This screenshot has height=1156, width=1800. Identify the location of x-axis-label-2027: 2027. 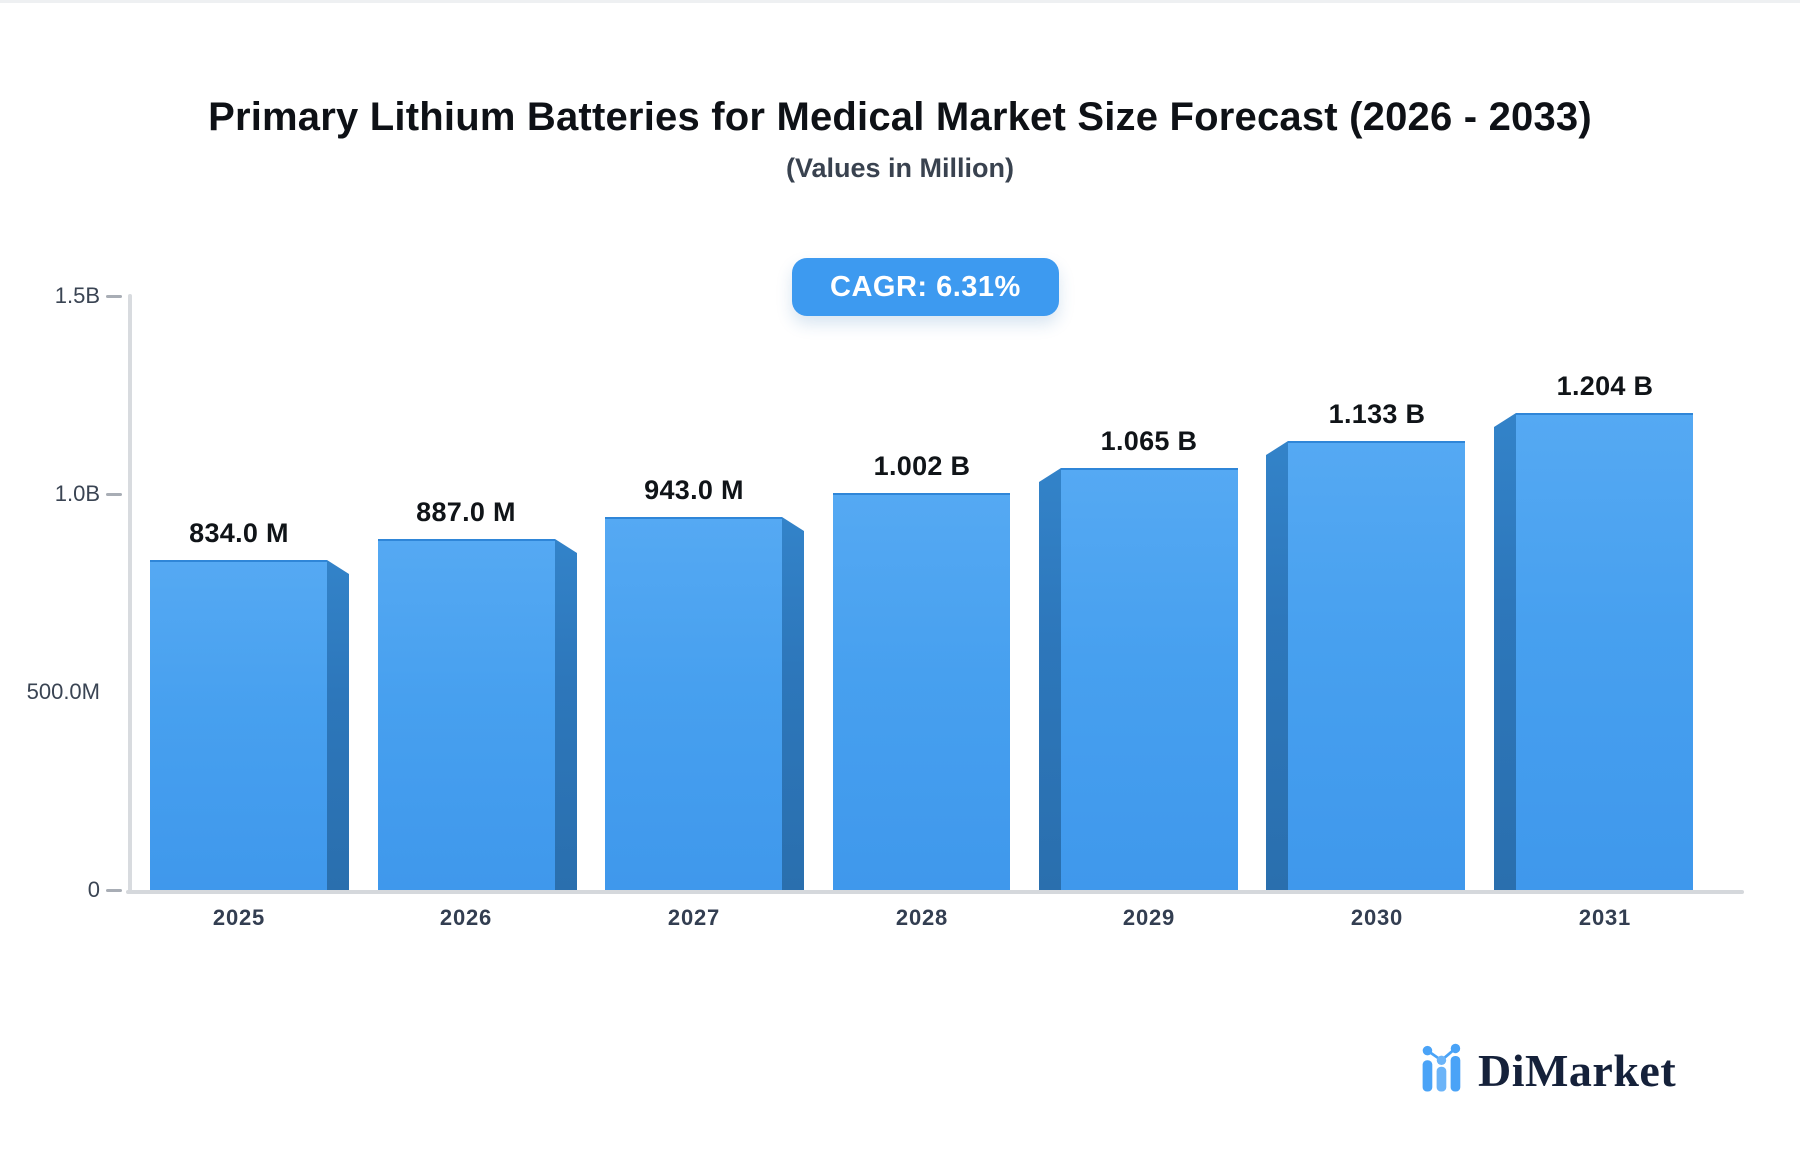
(694, 917).